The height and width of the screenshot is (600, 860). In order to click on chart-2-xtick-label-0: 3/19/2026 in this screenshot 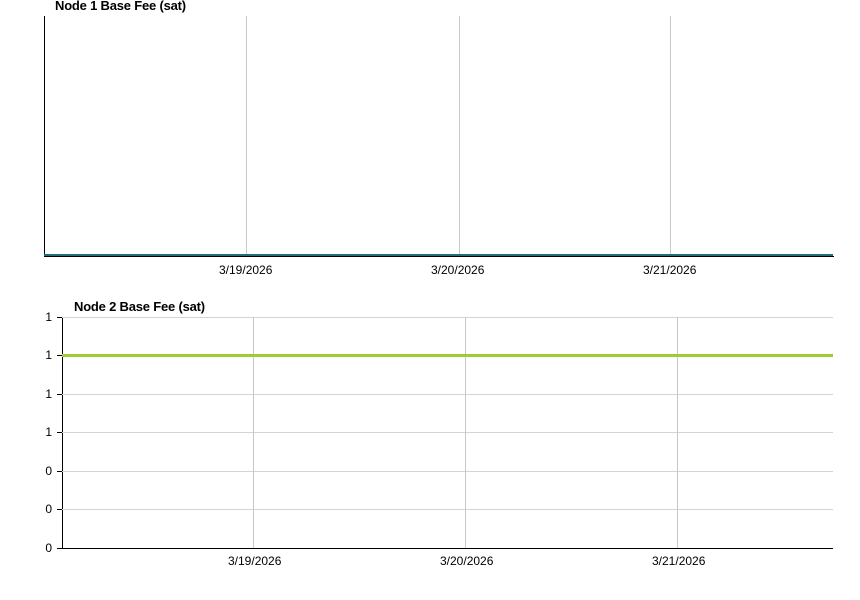, I will do `click(255, 561)`.